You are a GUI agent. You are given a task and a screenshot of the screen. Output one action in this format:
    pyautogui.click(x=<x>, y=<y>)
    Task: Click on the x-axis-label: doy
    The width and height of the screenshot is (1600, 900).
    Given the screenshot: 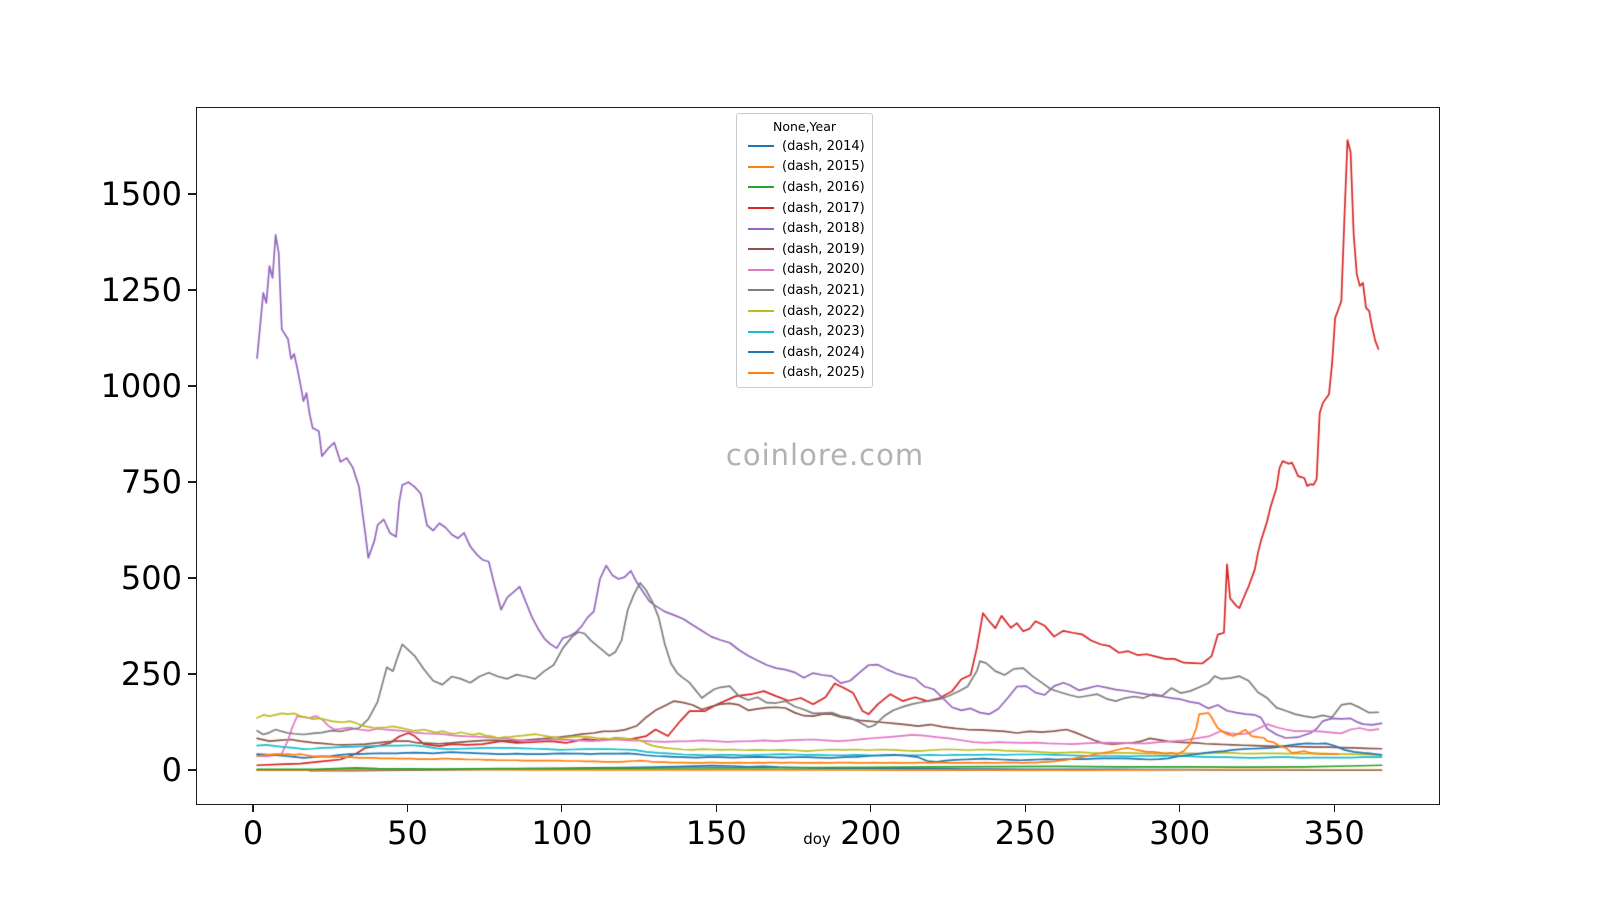 What is the action you would take?
    pyautogui.click(x=817, y=839)
    